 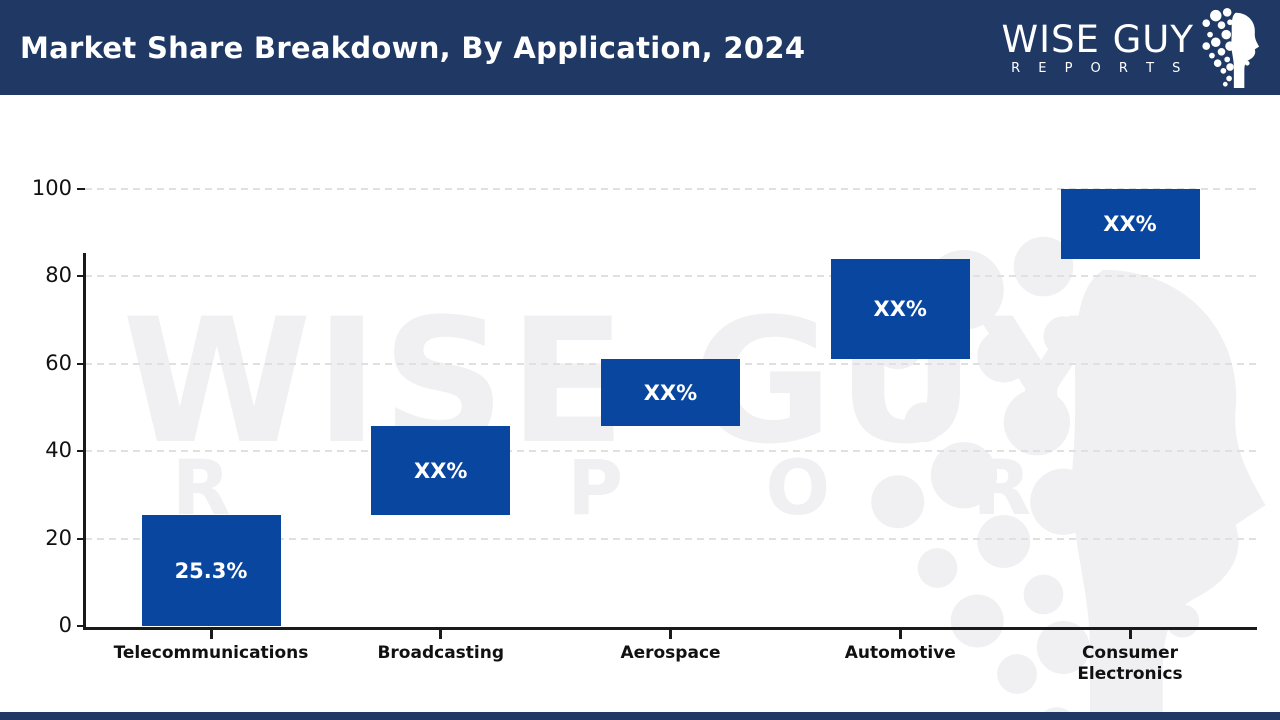 What do you see at coordinates (1099, 68) in the screenshot?
I see `logo-subtext: R E P O R T S` at bounding box center [1099, 68].